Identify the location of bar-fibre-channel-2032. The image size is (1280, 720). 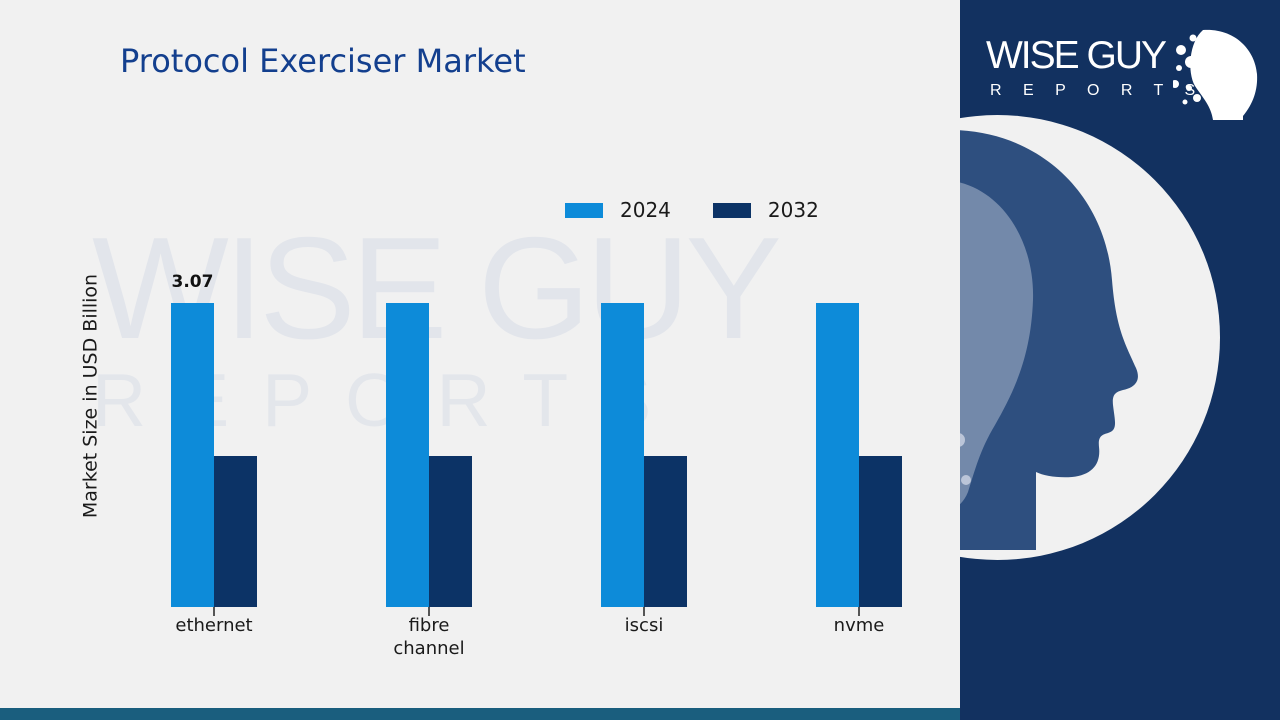
(450, 531).